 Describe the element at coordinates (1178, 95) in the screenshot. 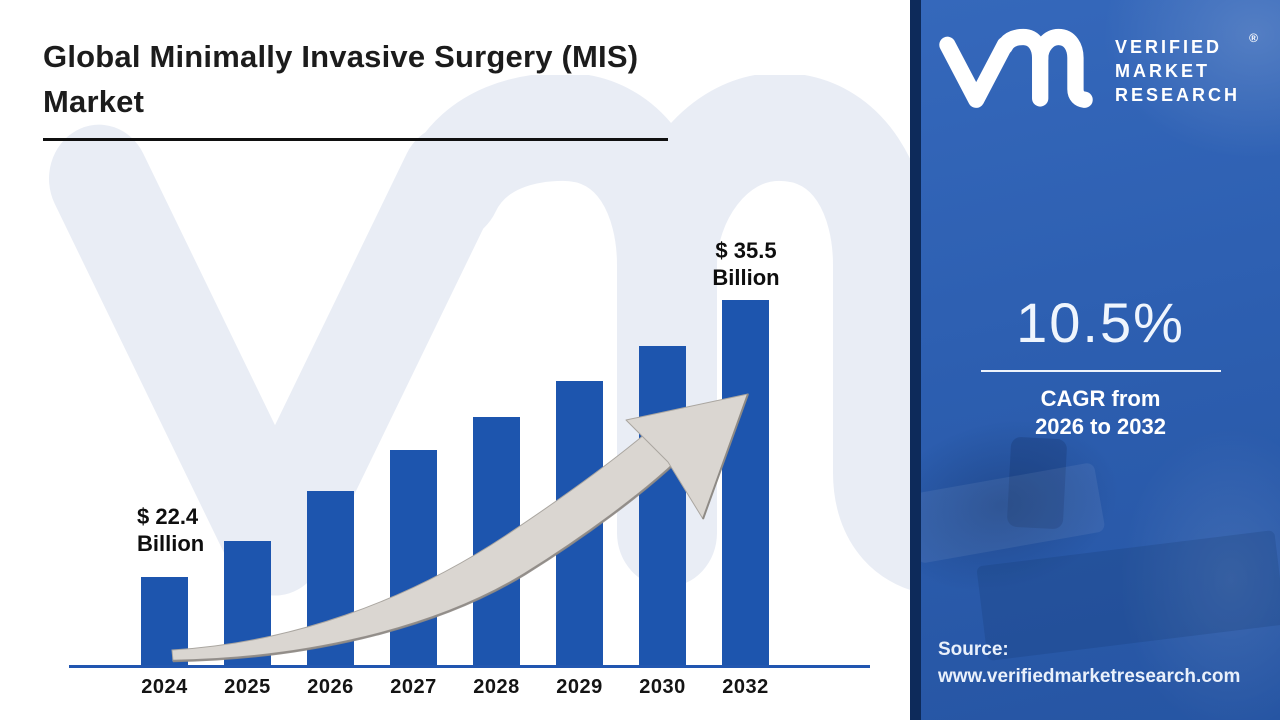

I see `brand-name-line3: RESEARCH` at that location.